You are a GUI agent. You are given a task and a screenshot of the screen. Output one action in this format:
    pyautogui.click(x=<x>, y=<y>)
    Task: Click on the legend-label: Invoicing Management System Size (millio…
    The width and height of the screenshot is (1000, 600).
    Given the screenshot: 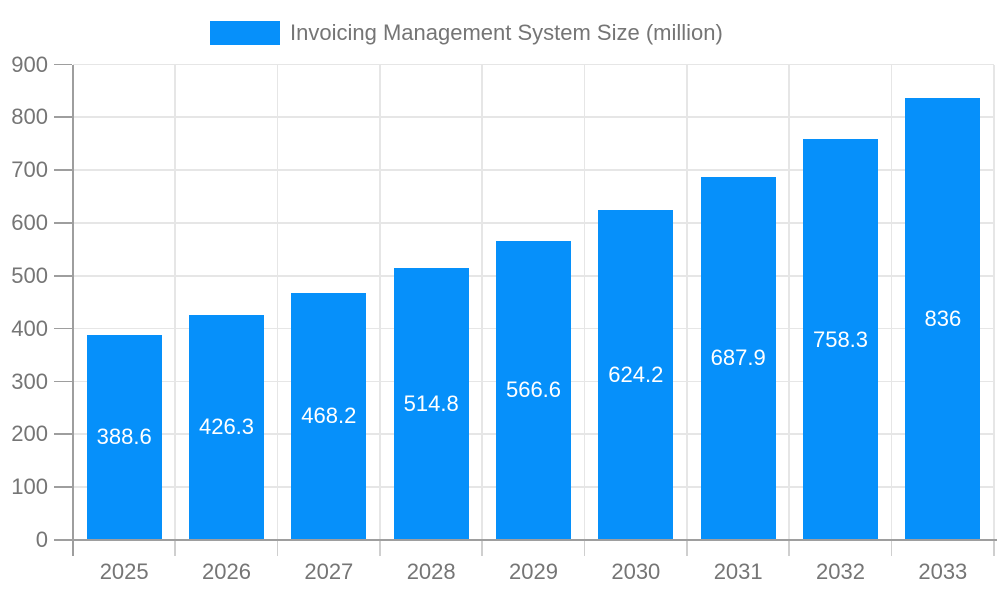 What is the action you would take?
    pyautogui.click(x=506, y=32)
    